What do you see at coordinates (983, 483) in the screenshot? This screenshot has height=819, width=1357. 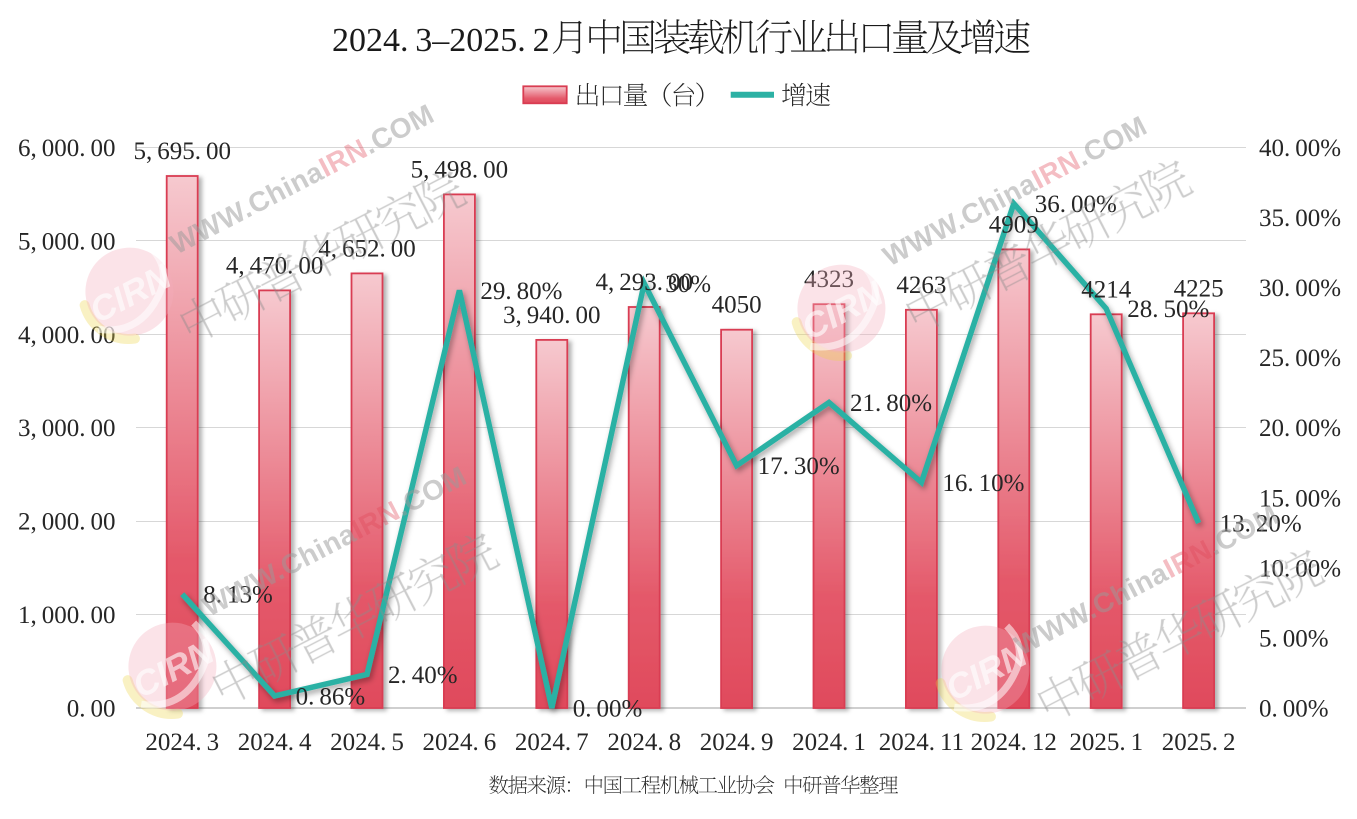 I see `svg-text: 16. 10%` at bounding box center [983, 483].